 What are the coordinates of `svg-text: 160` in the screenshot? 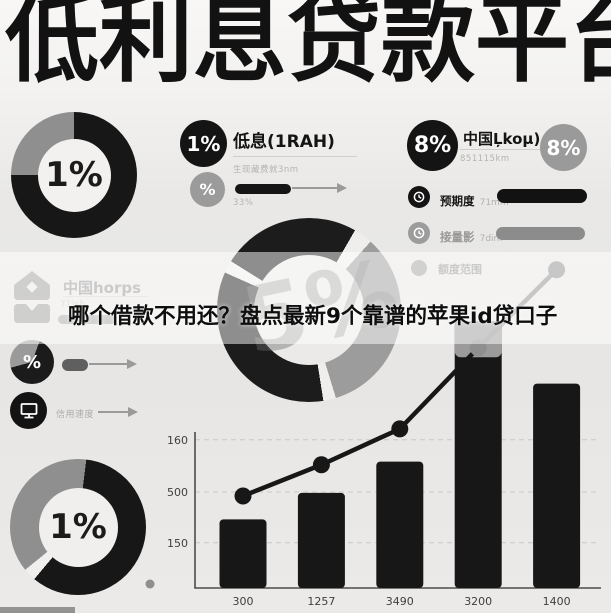 It's located at (177, 440).